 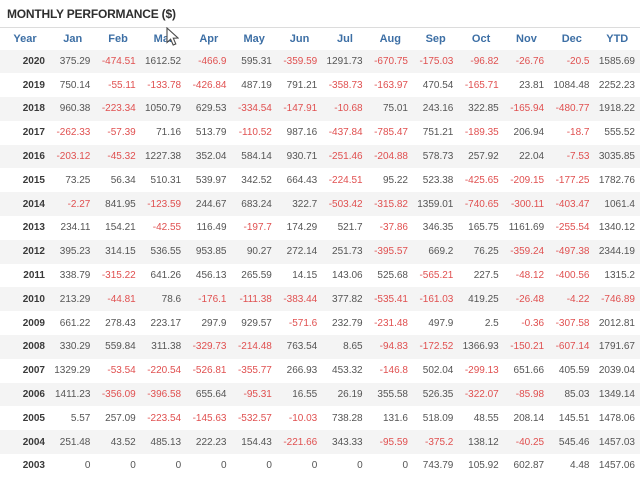 I want to click on cell-jul: -503.42, so click(x=345, y=204).